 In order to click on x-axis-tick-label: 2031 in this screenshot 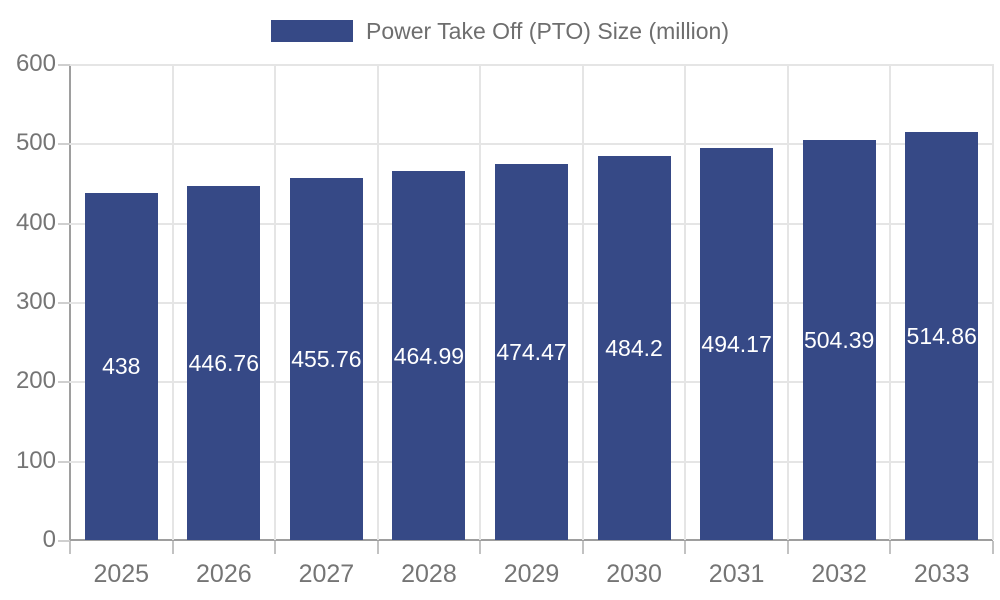, I will do `click(736, 574)`.